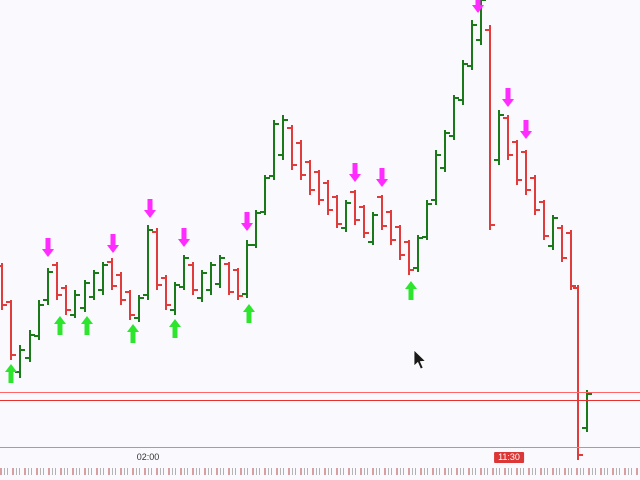  Describe the element at coordinates (420, 359) in the screenshot. I see `mouse-cursor-icon` at that location.